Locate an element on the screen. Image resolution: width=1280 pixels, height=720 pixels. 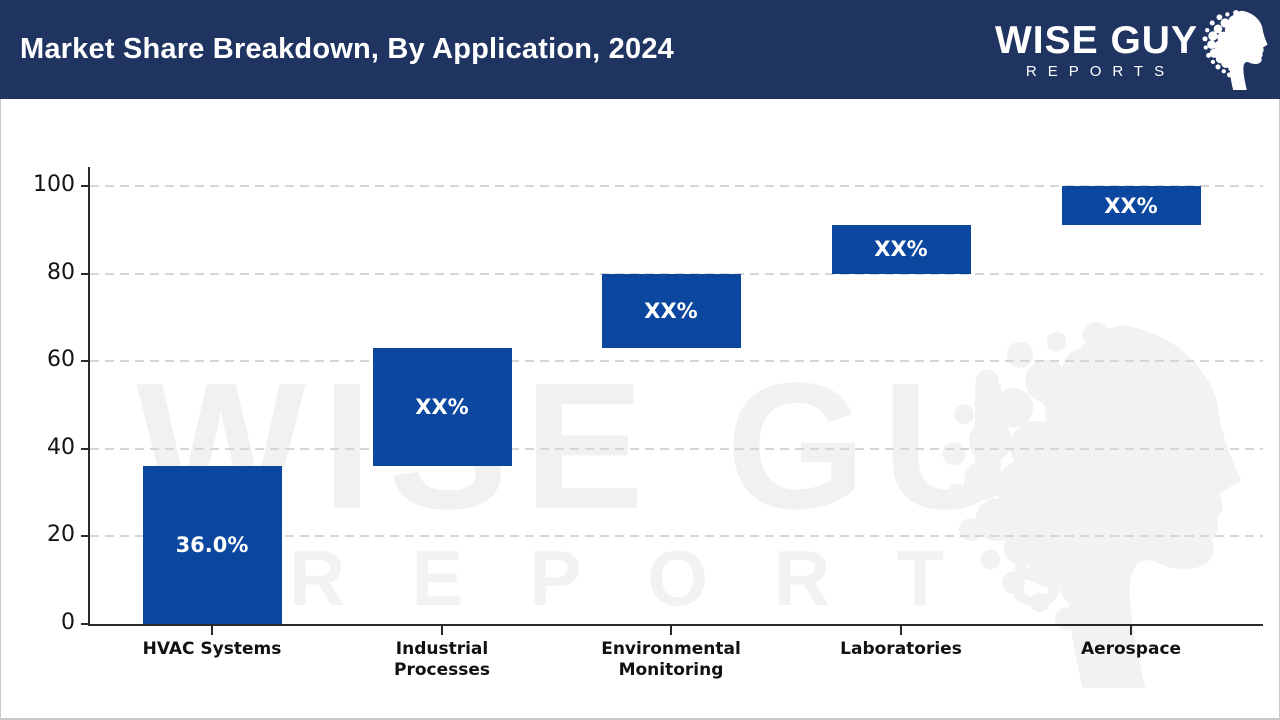
x-axis-category-label: Aerospace is located at coordinates (1131, 649).